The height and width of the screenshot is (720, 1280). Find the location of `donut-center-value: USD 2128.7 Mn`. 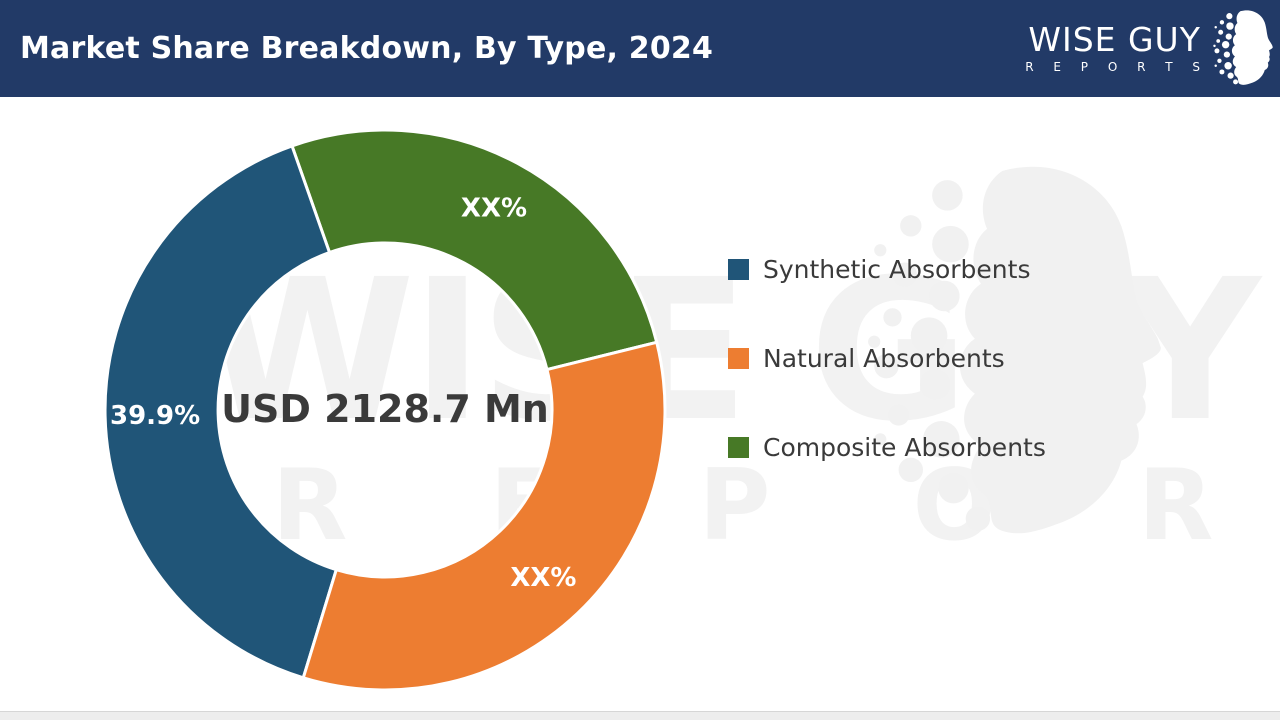

donut-center-value: USD 2128.7 Mn is located at coordinates (385, 409).